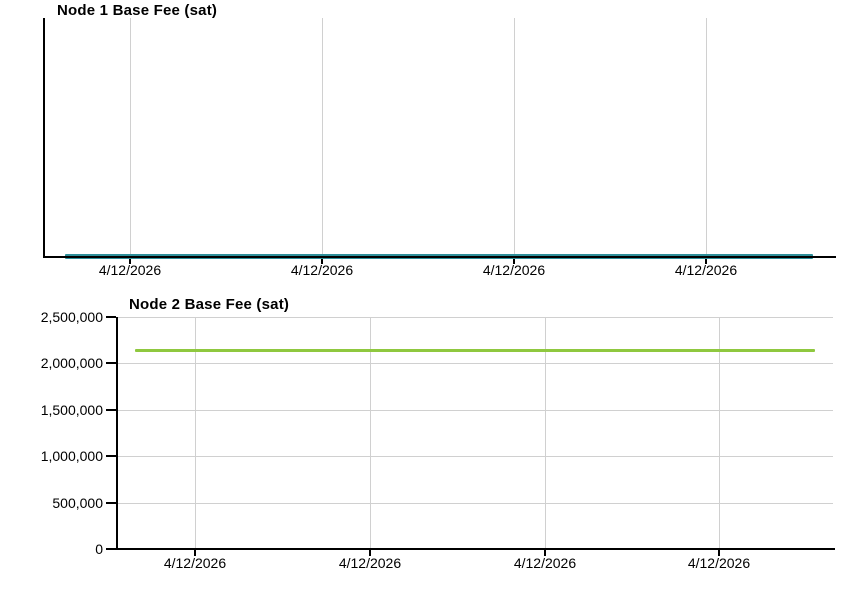 The image size is (860, 600). I want to click on y-tick-label: 1,500,000, so click(71, 410).